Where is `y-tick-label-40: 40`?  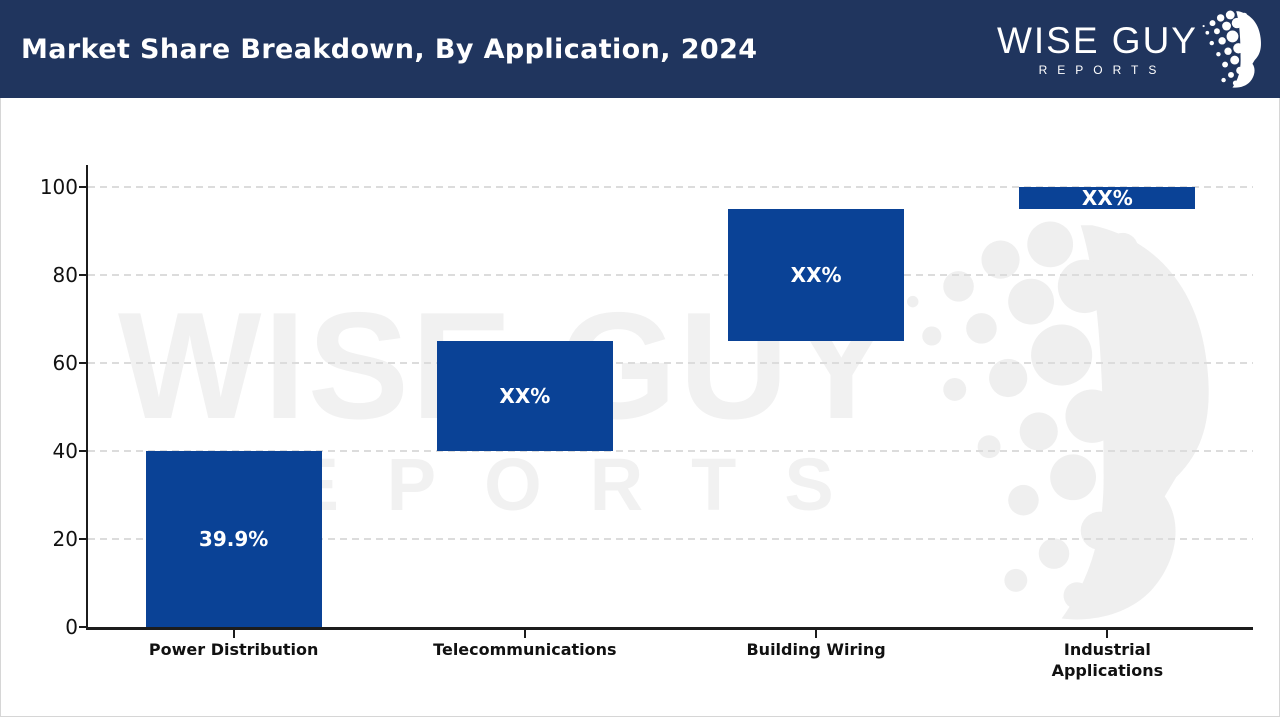 y-tick-label-40: 40 is located at coordinates (65, 451).